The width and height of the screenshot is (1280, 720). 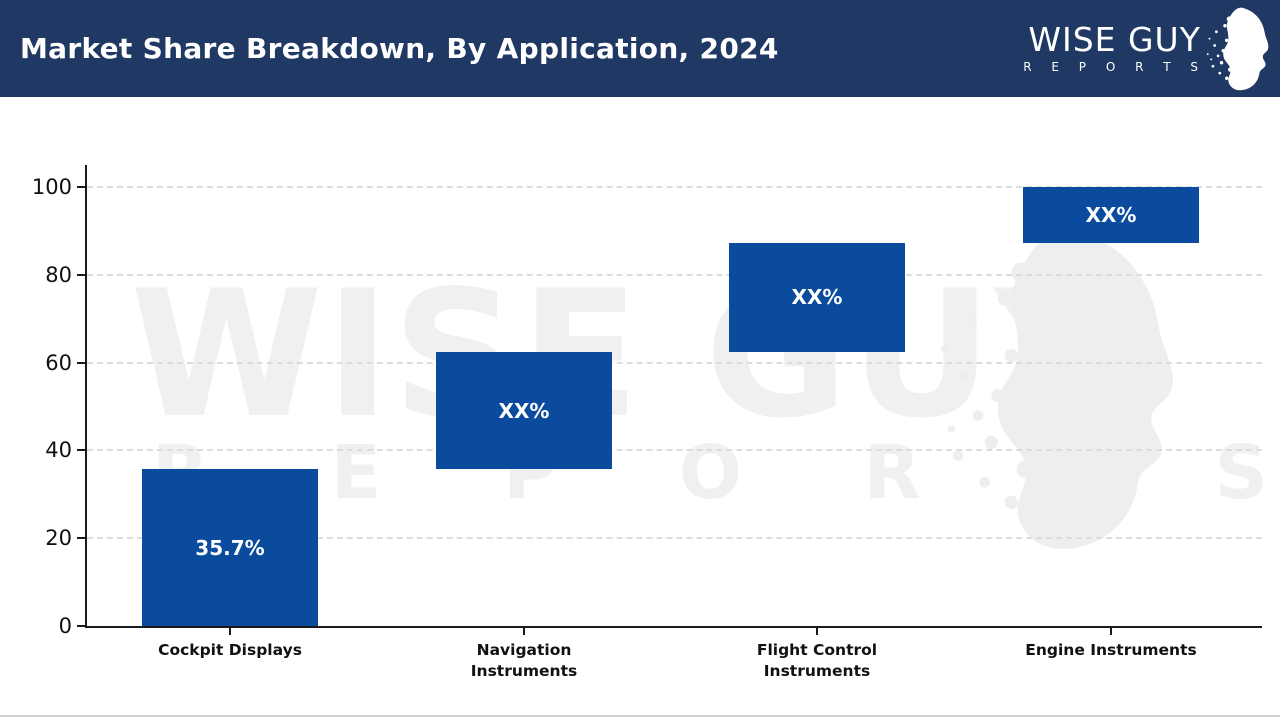 I want to click on y-axis-line, so click(x=86, y=396).